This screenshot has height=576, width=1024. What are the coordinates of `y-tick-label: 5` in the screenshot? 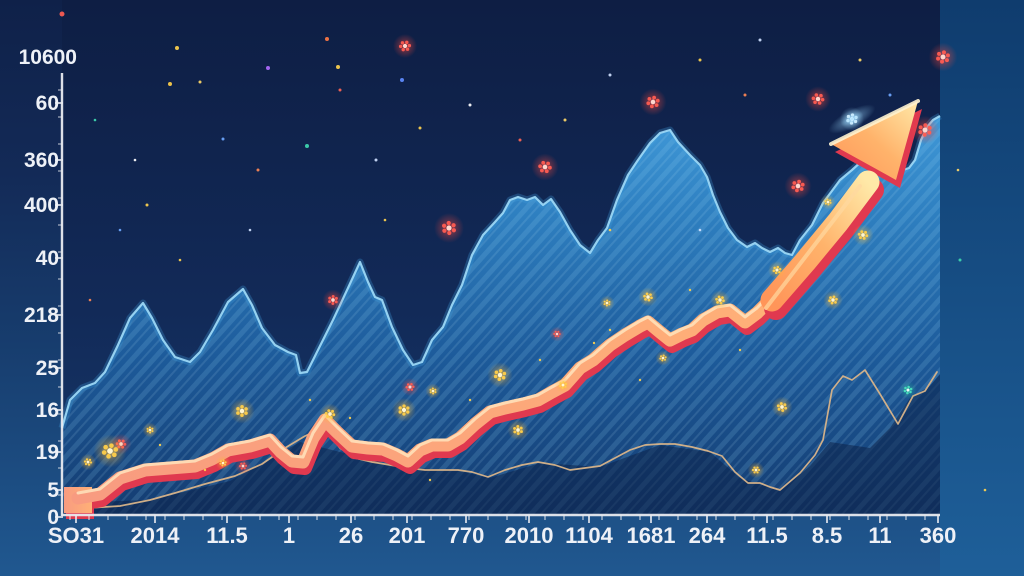 It's located at (53, 490).